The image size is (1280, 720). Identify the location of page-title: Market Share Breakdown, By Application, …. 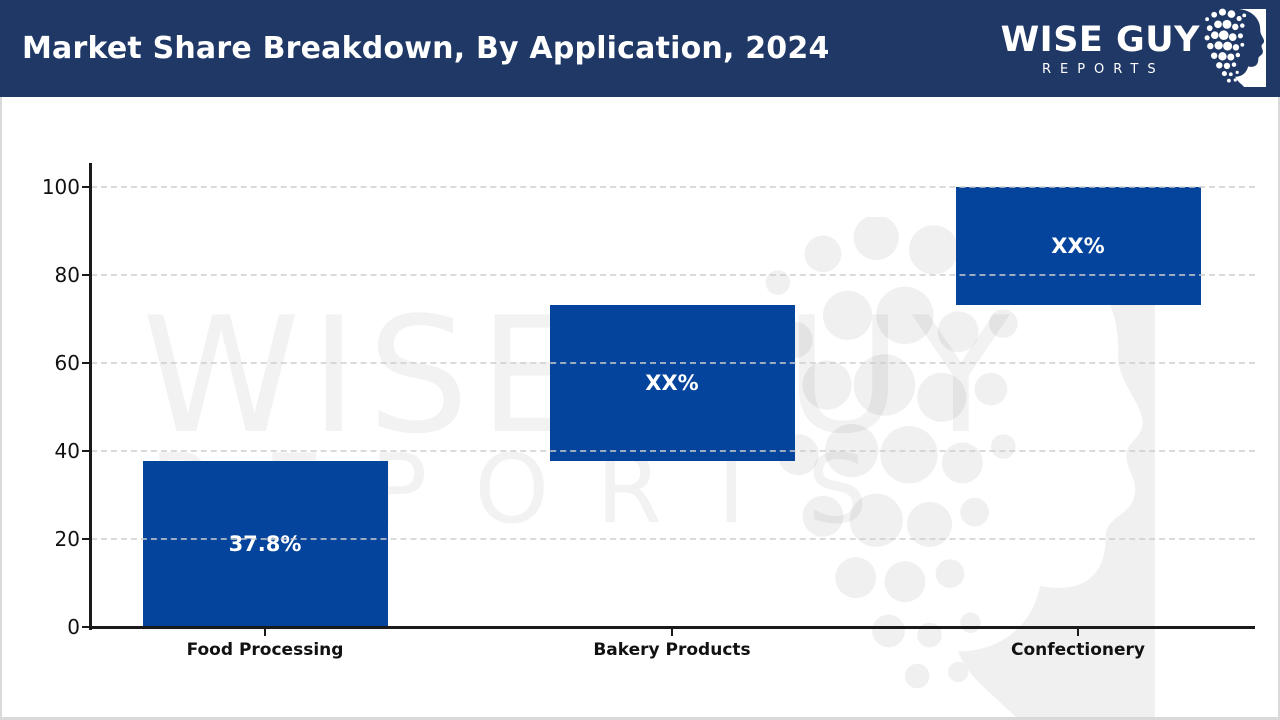
(426, 48).